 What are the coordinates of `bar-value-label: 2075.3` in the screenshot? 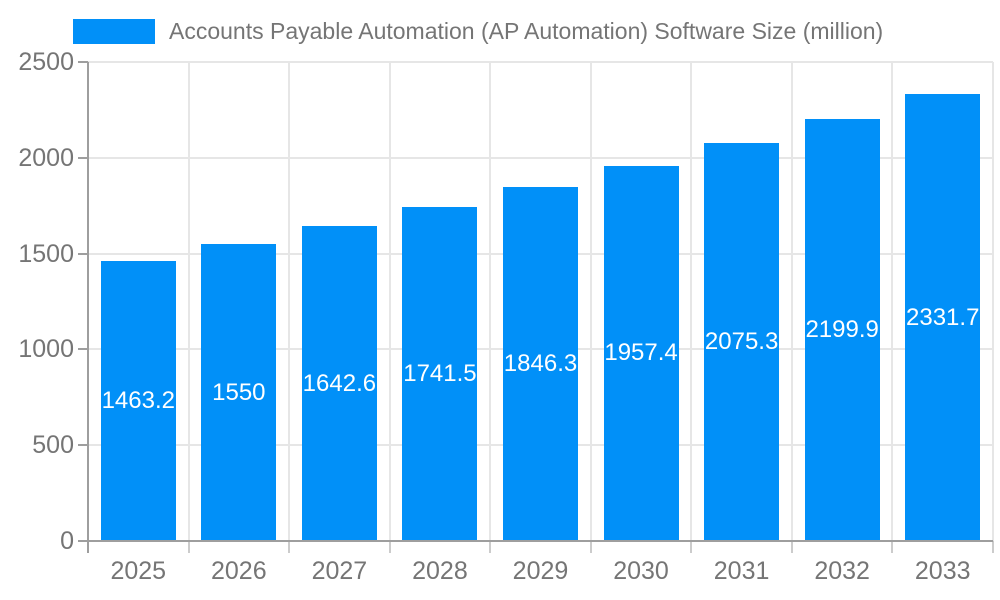 It's located at (741, 342).